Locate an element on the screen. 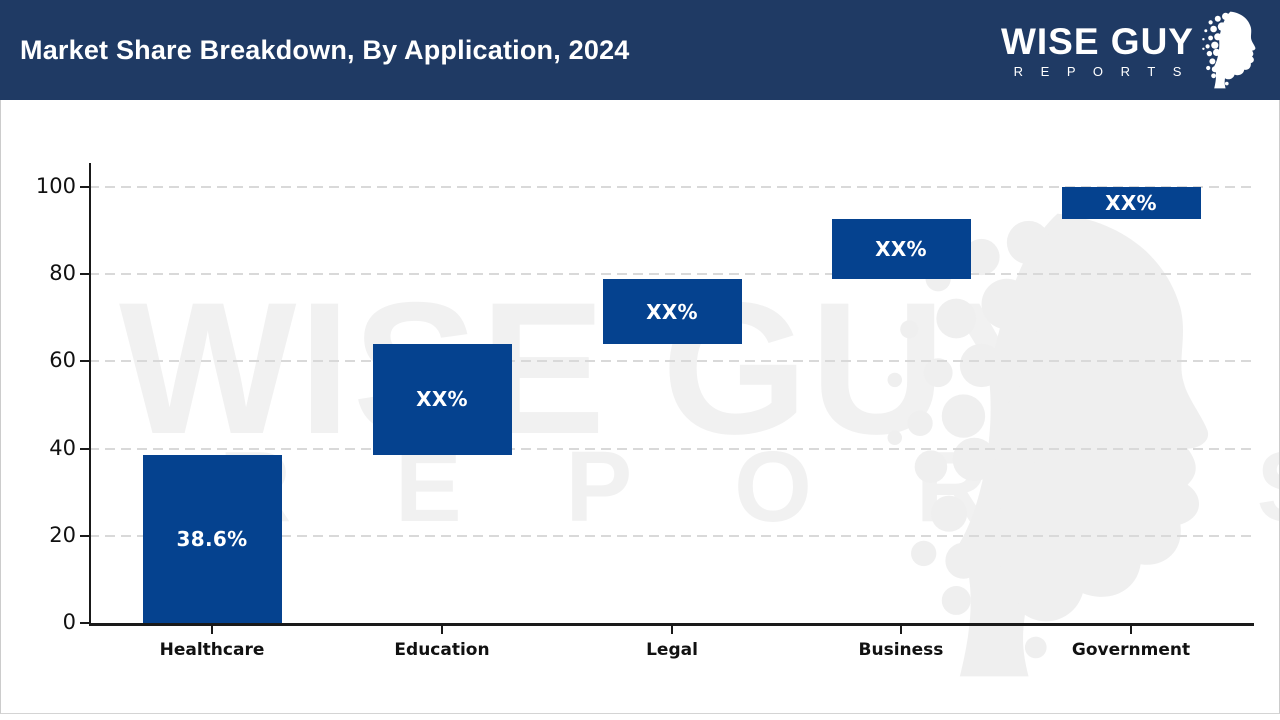 The height and width of the screenshot is (720, 1280). y-axis-tick-label: 40 is located at coordinates (62, 447).